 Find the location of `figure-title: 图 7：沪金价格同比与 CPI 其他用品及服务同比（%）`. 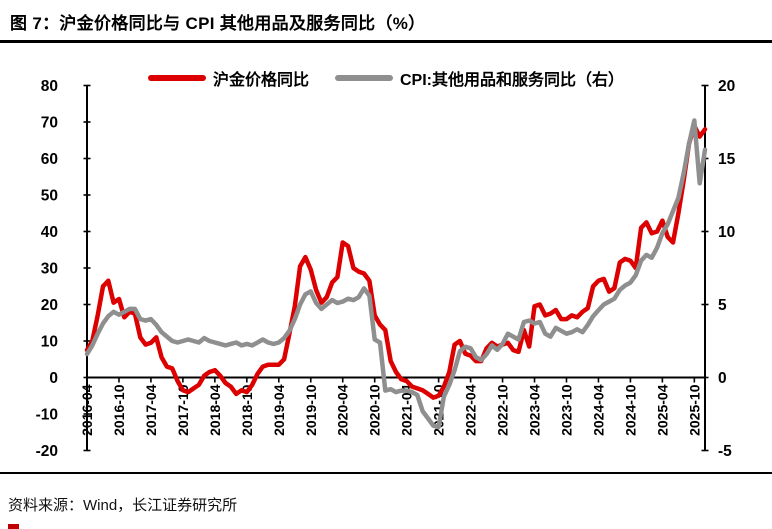

figure-title: 图 7：沪金价格同比与 CPI 其他用品及服务同比（%） is located at coordinates (218, 23).